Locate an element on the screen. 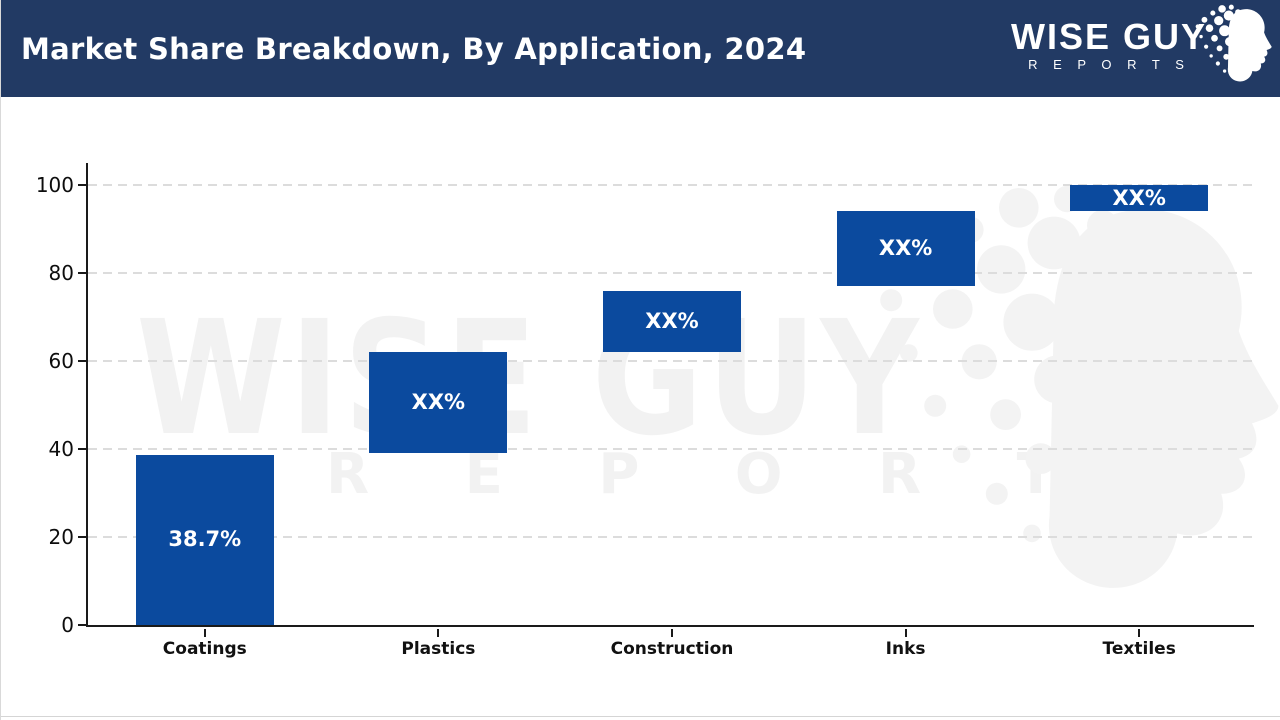 The image size is (1280, 720). bottom-divider is located at coordinates (640, 716).